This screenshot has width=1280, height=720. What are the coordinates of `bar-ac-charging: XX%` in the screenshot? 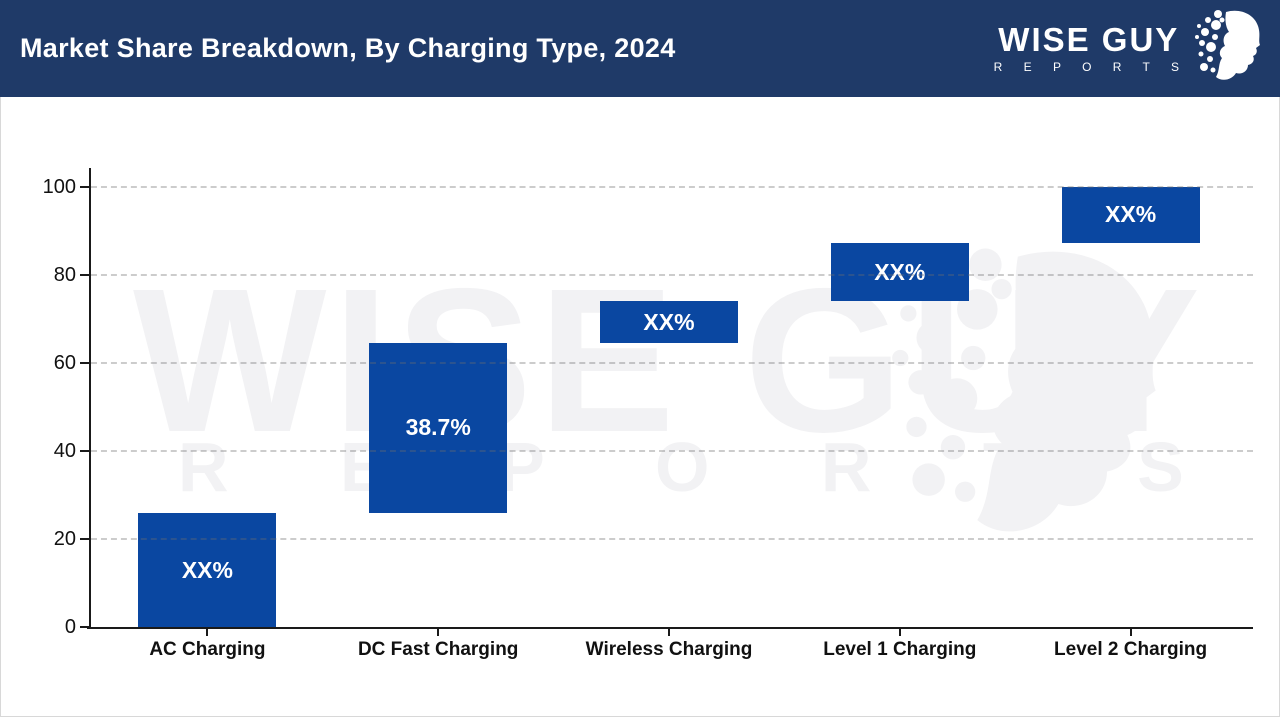 It's located at (207, 570).